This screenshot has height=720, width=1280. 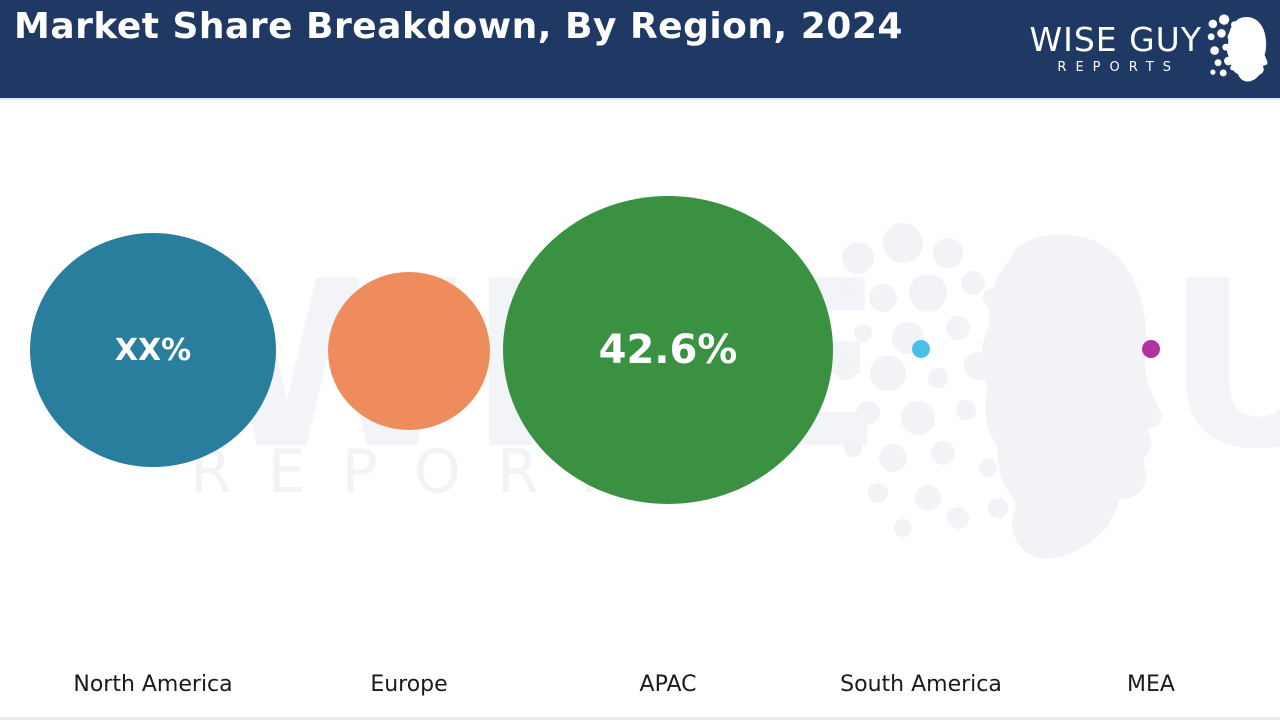 What do you see at coordinates (921, 684) in the screenshot?
I see `category-label-south-america: South America` at bounding box center [921, 684].